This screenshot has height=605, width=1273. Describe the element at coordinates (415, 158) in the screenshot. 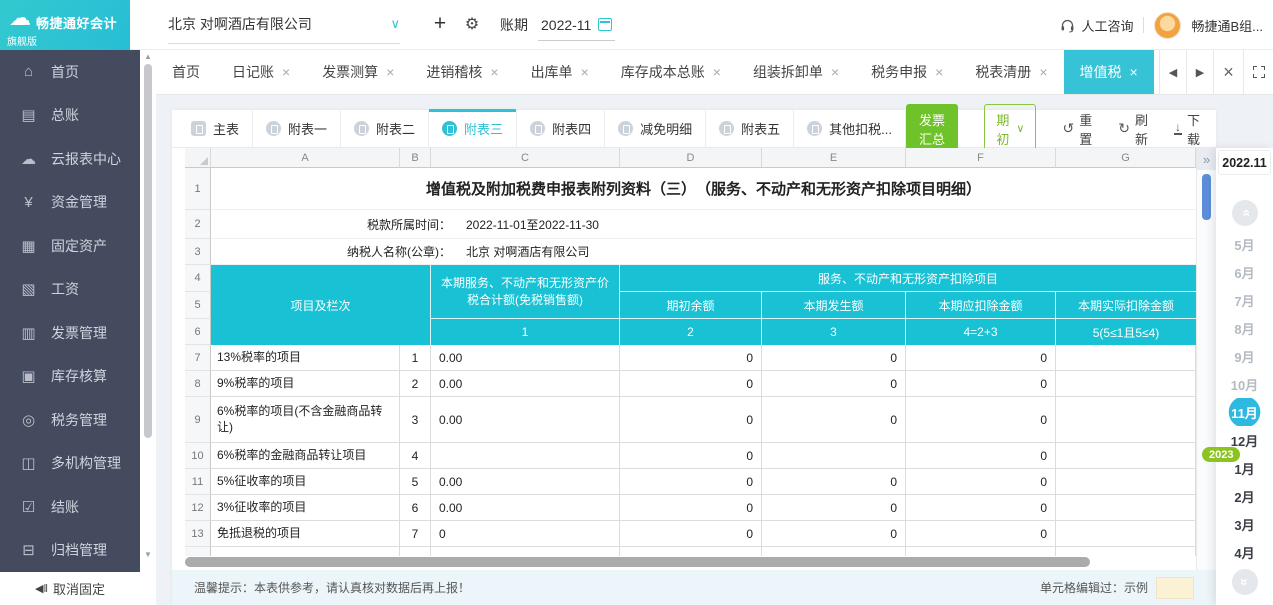

I see `column-header: B` at that location.